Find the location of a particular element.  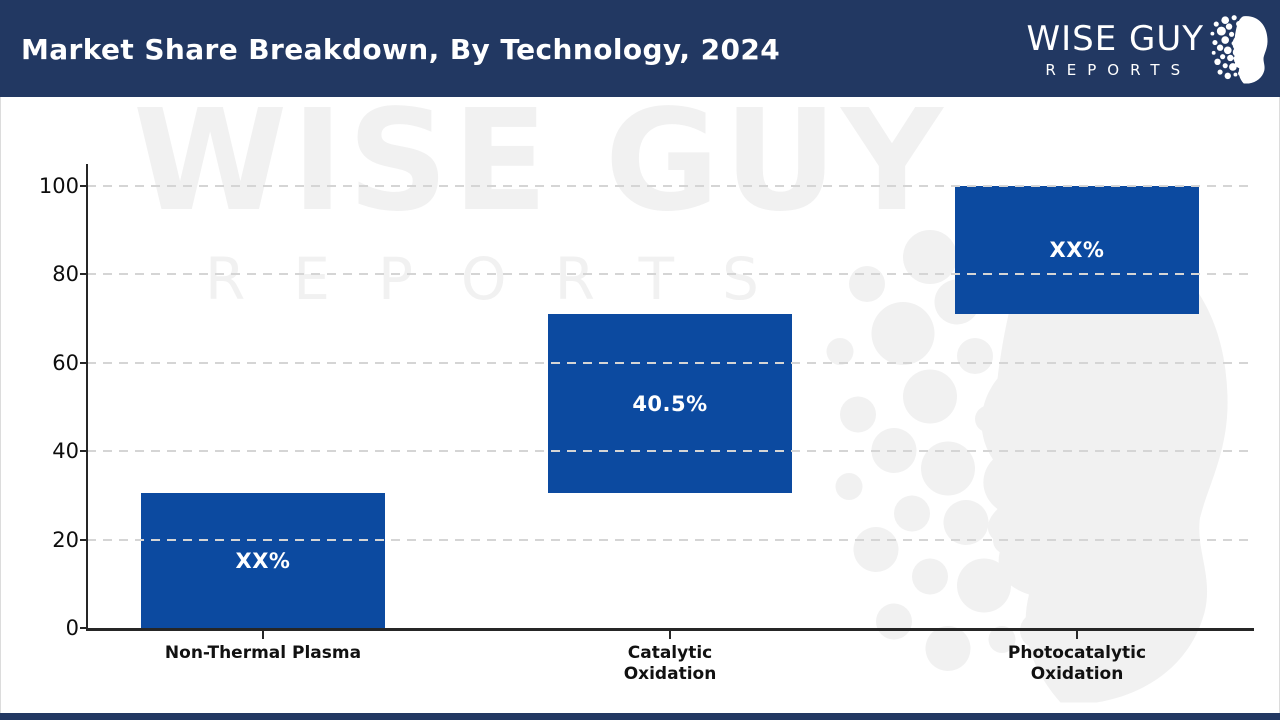

y-tick-label: 0 is located at coordinates (72, 628).